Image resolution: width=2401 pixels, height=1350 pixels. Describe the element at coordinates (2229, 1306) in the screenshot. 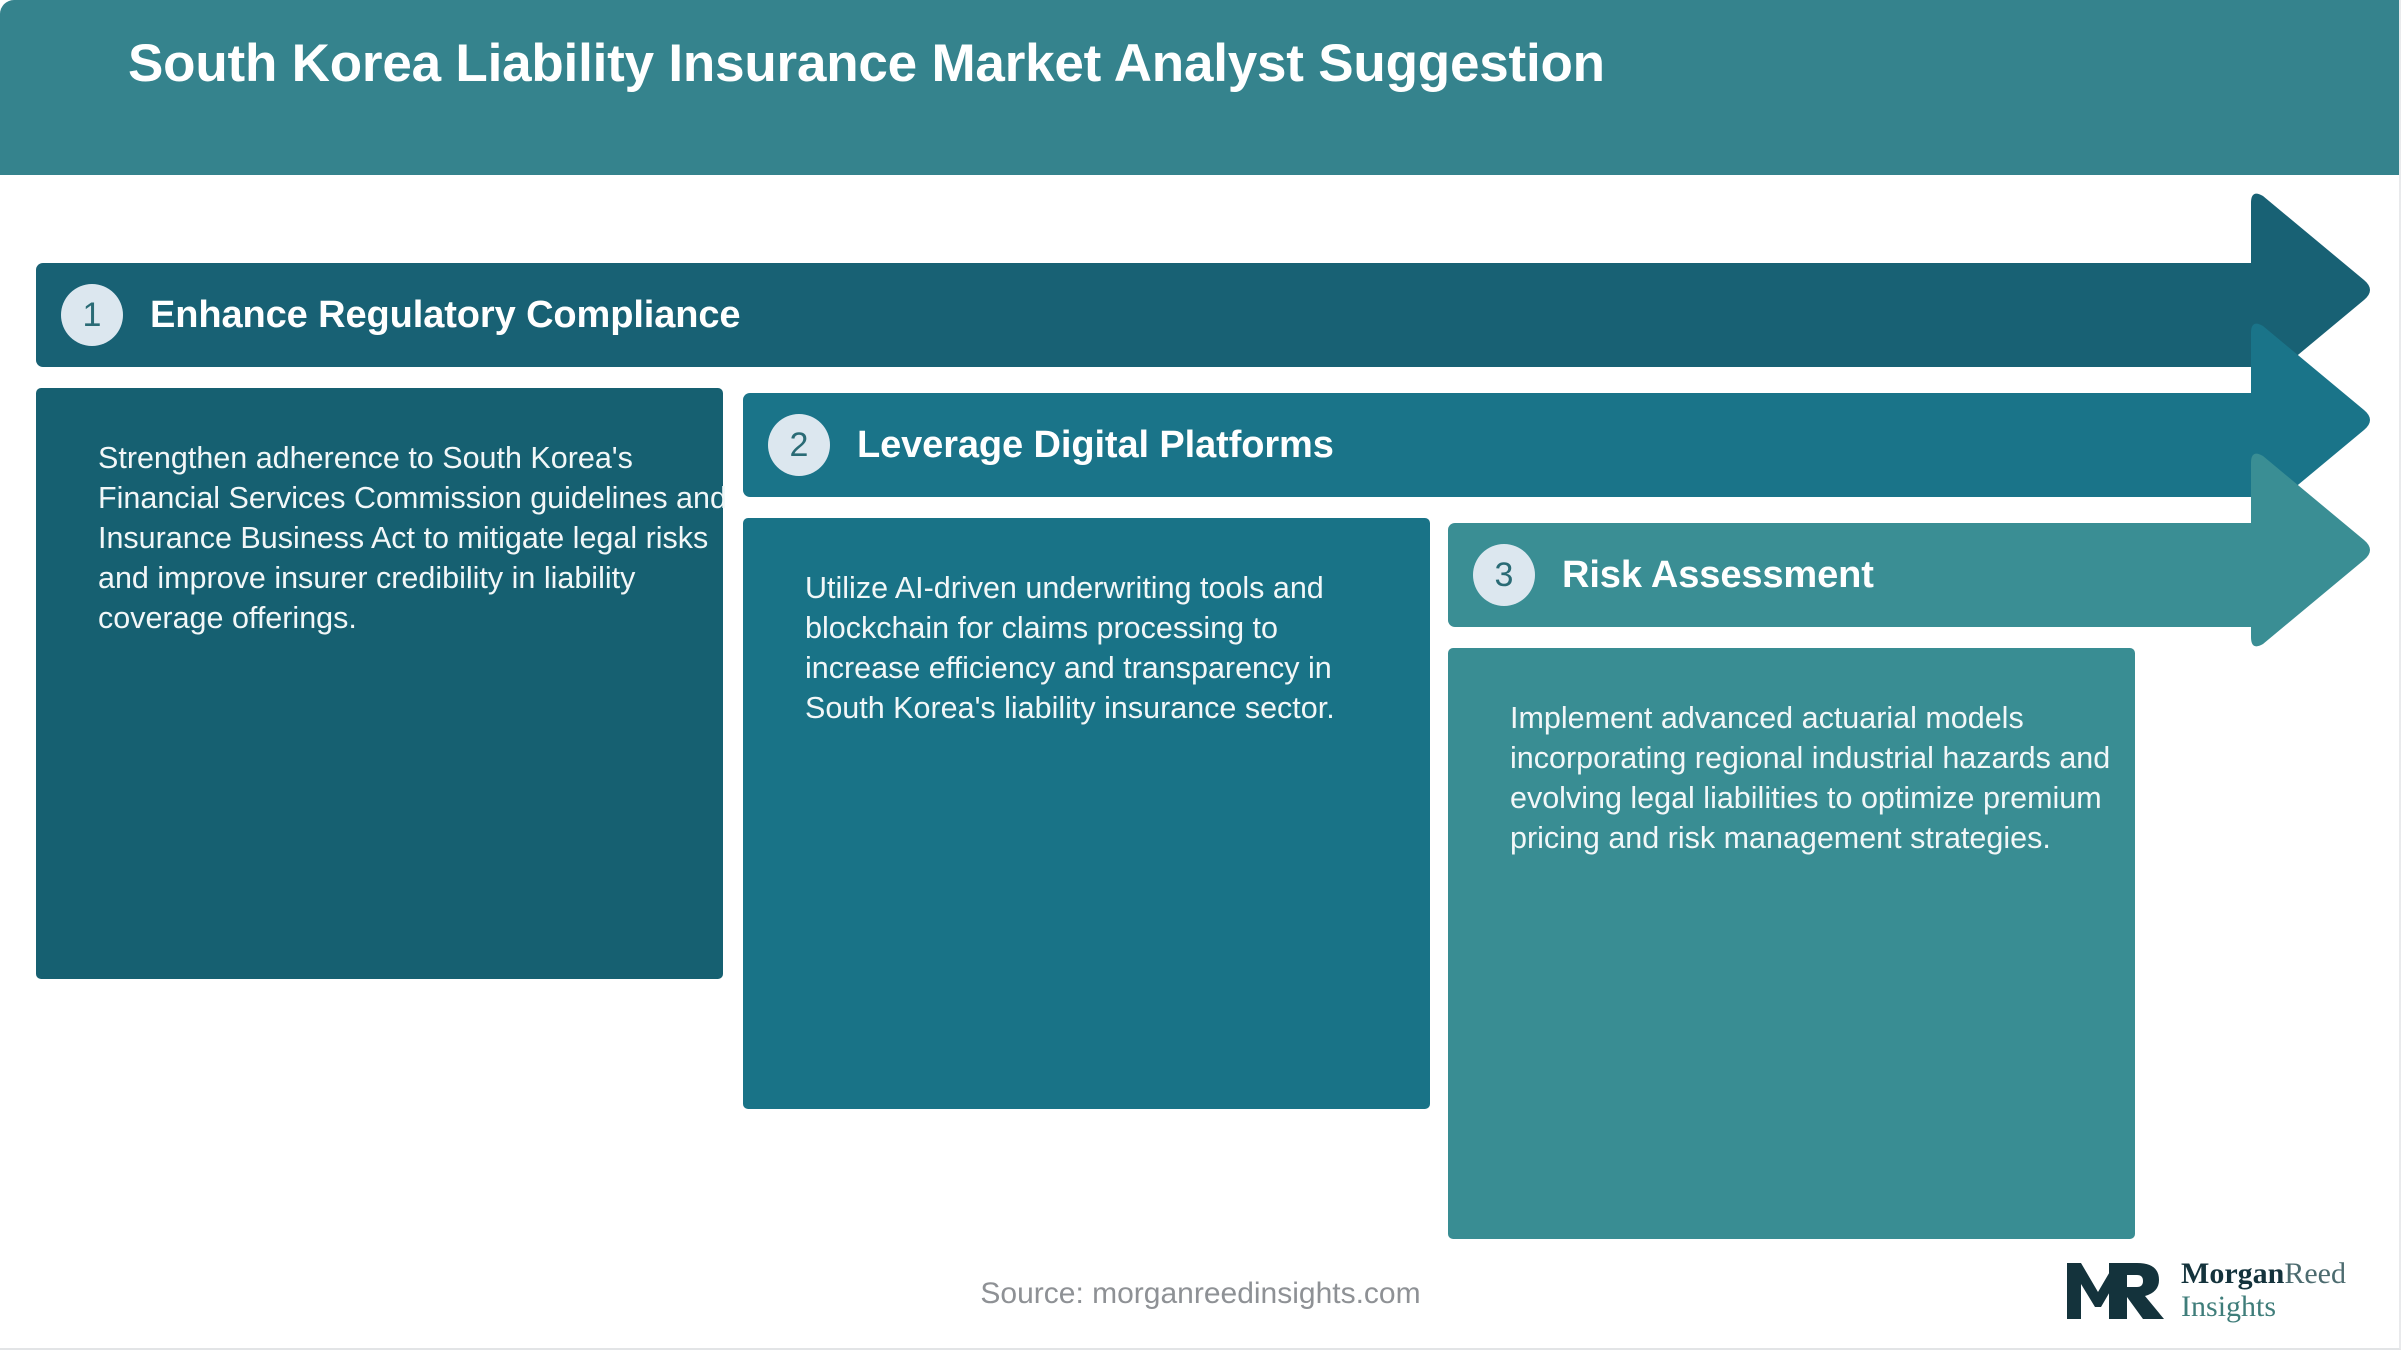

I see `logo-word-insights: Insights` at that location.